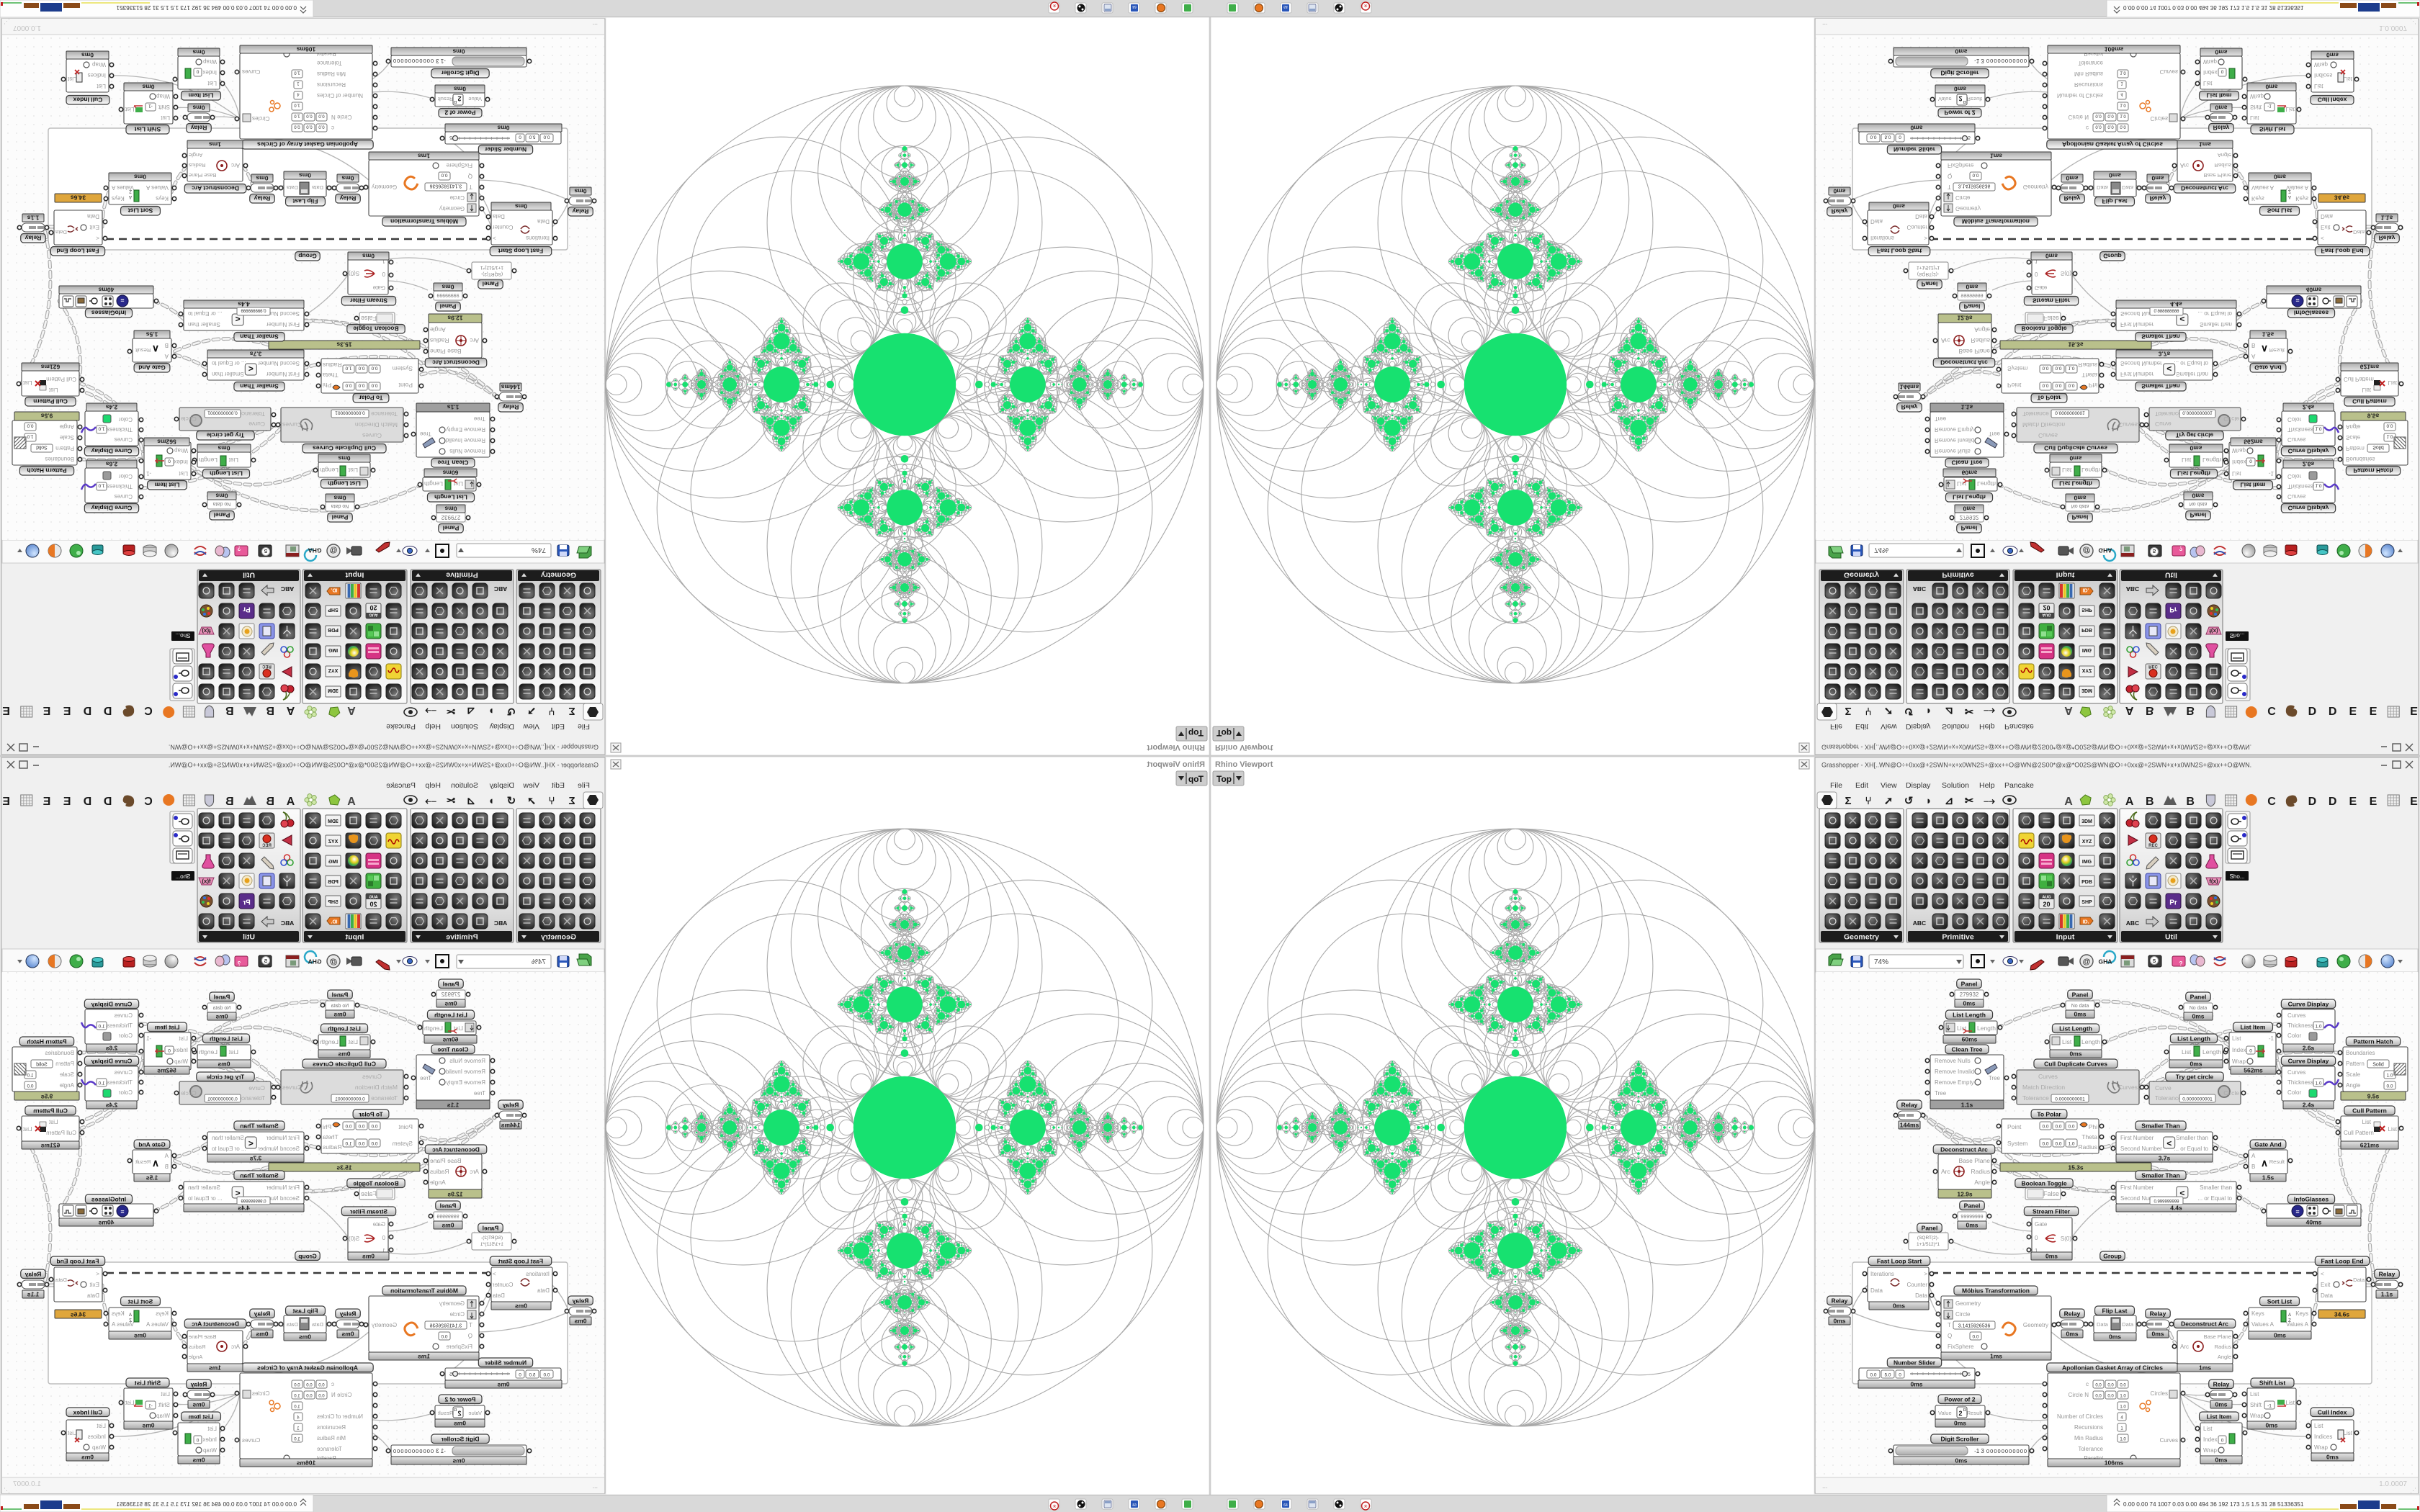  Describe the element at coordinates (2414, 802) in the screenshot. I see `svg-text: E` at that location.